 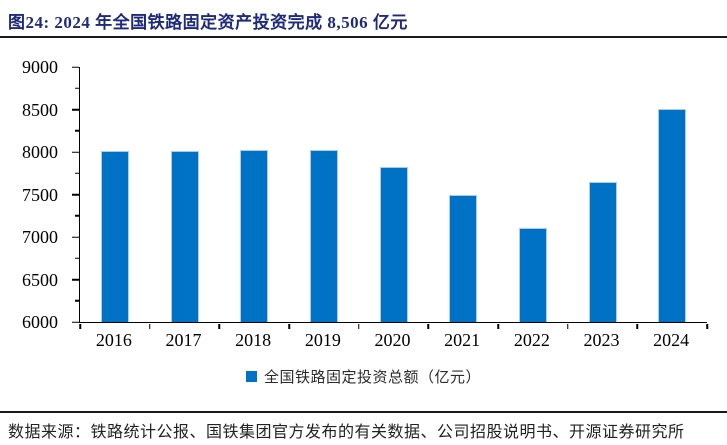 What do you see at coordinates (40, 152) in the screenshot?
I see `y-tick-label: 8000` at bounding box center [40, 152].